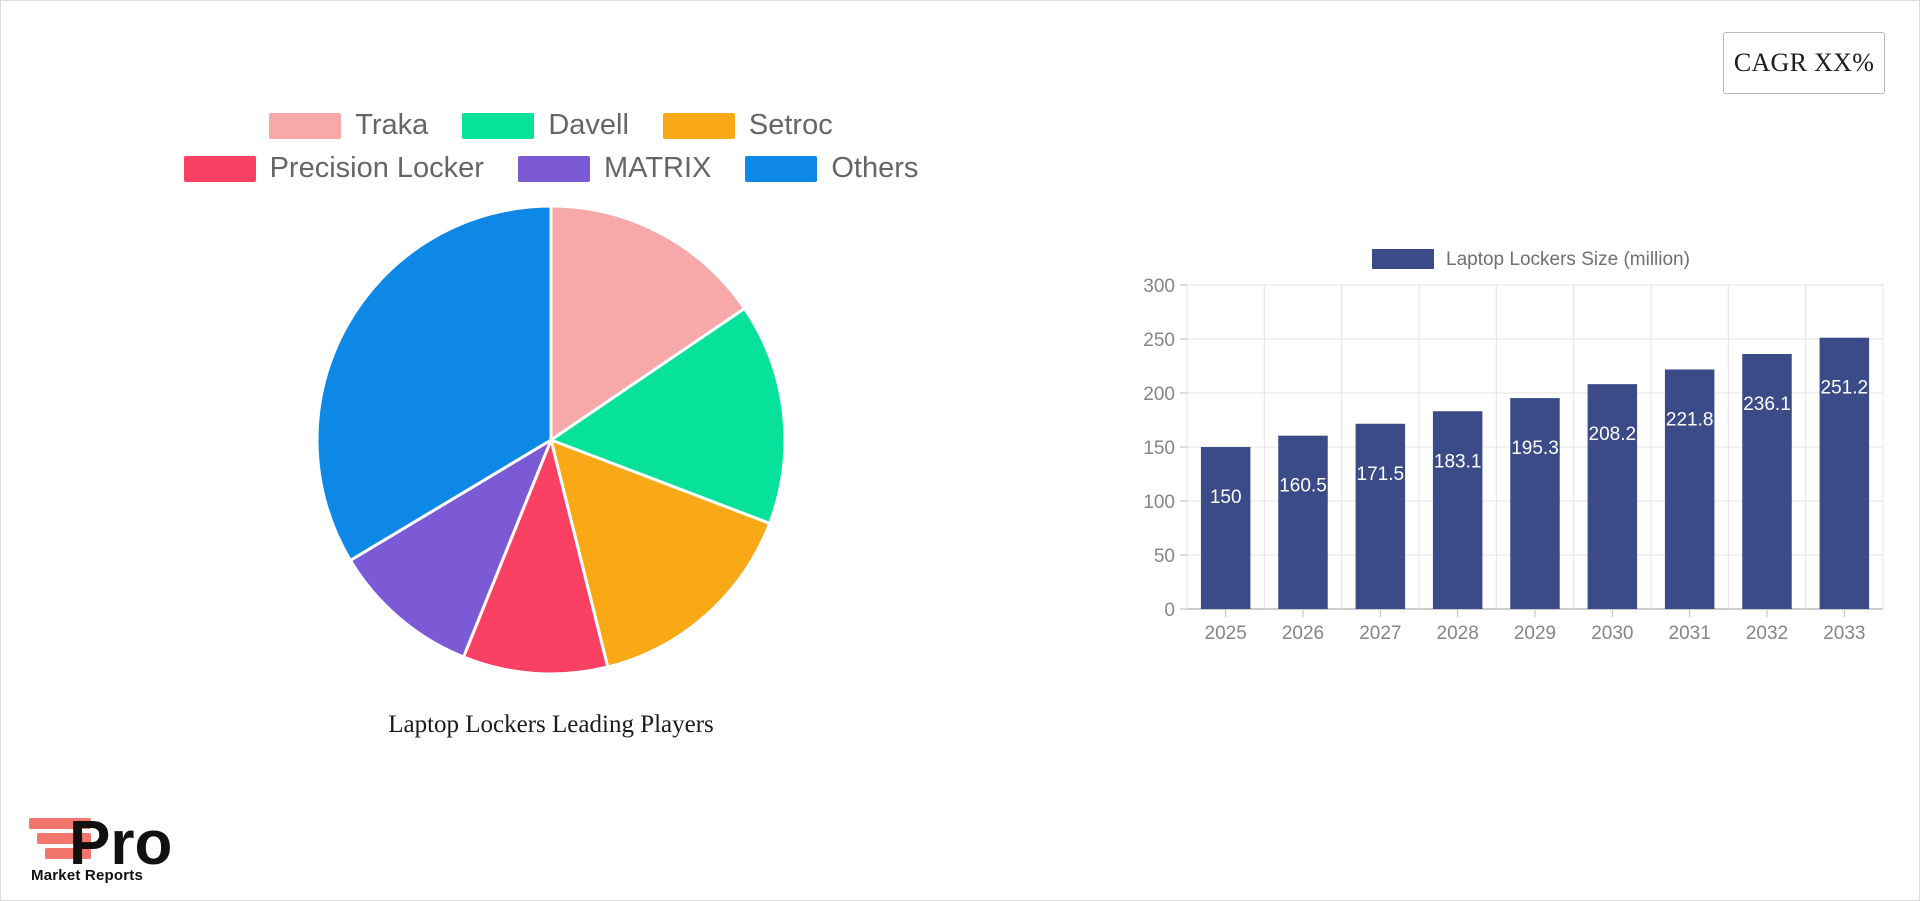  I want to click on pie-legend-item: Others, so click(831, 168).